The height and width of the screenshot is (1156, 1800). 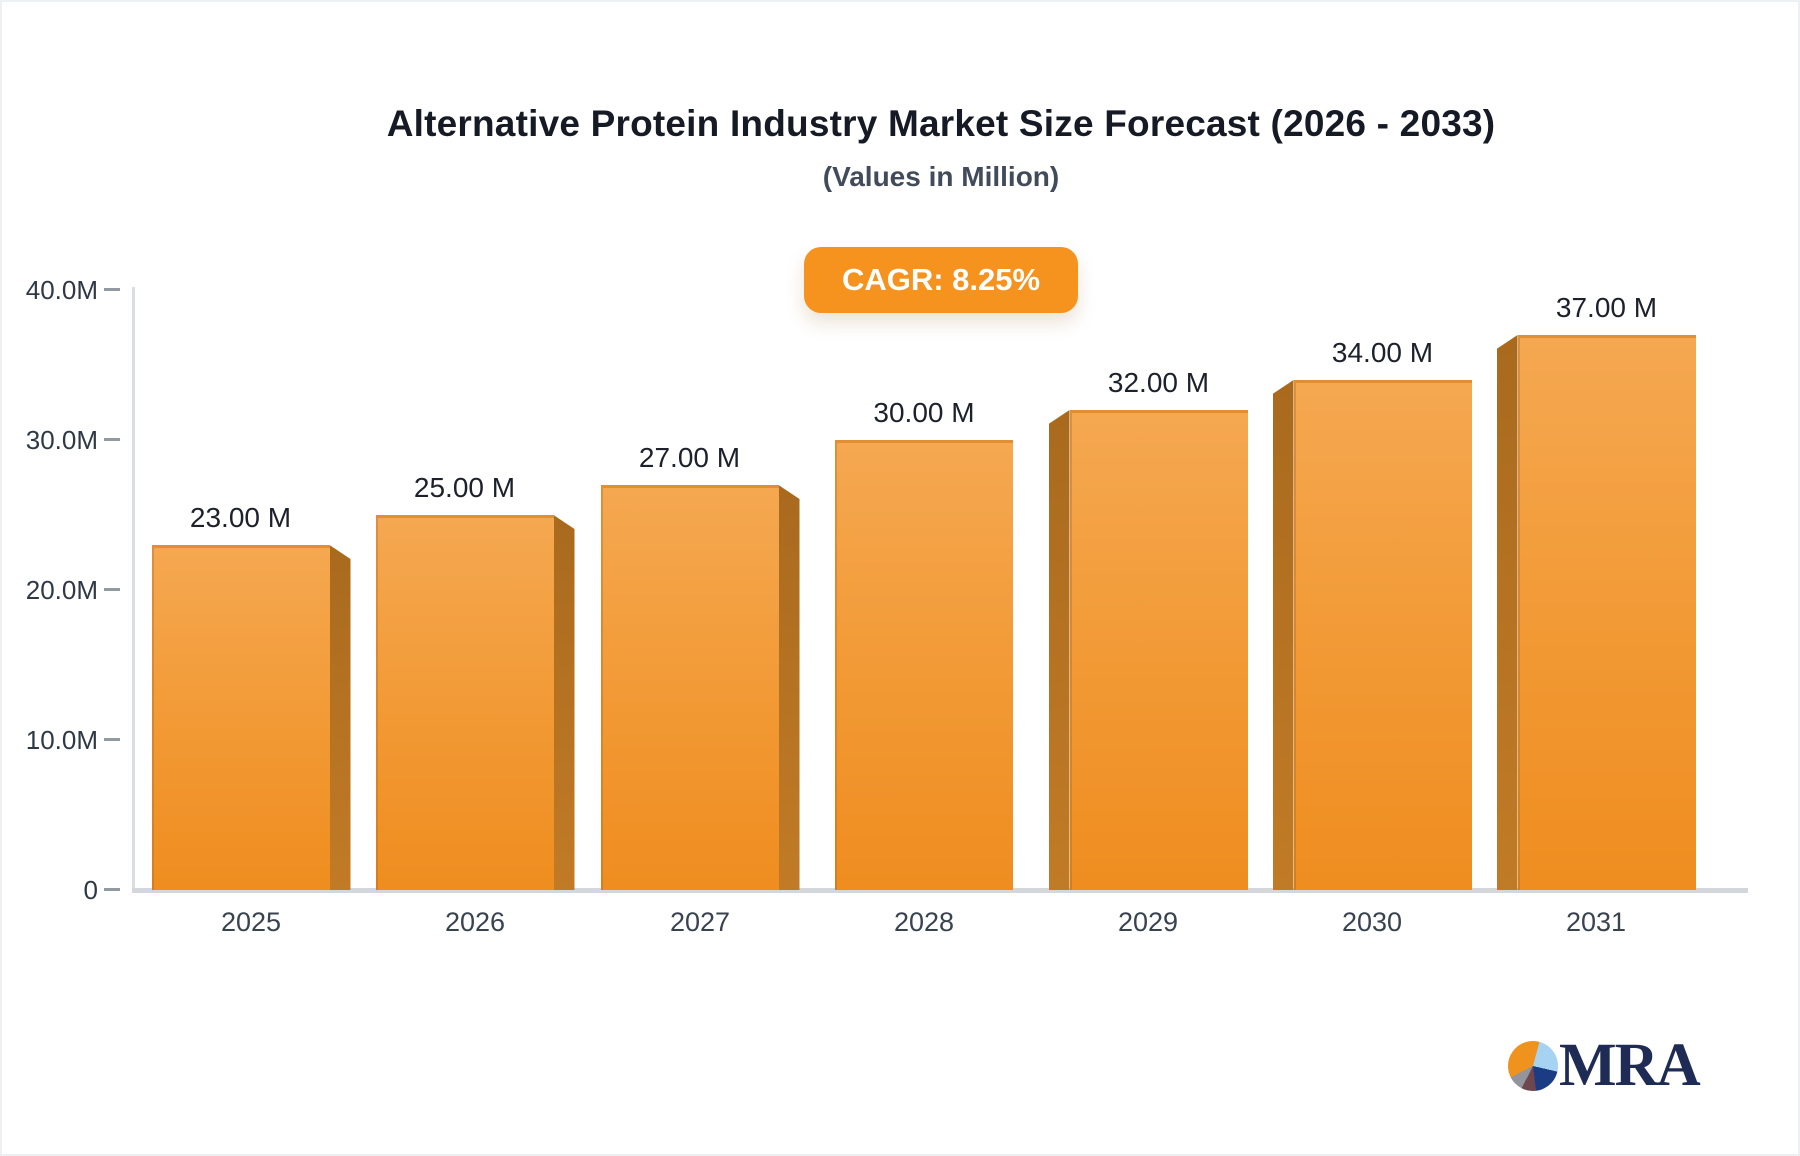 I want to click on cagr-badge-row: CAGR: 8.25%, so click(x=941, y=280).